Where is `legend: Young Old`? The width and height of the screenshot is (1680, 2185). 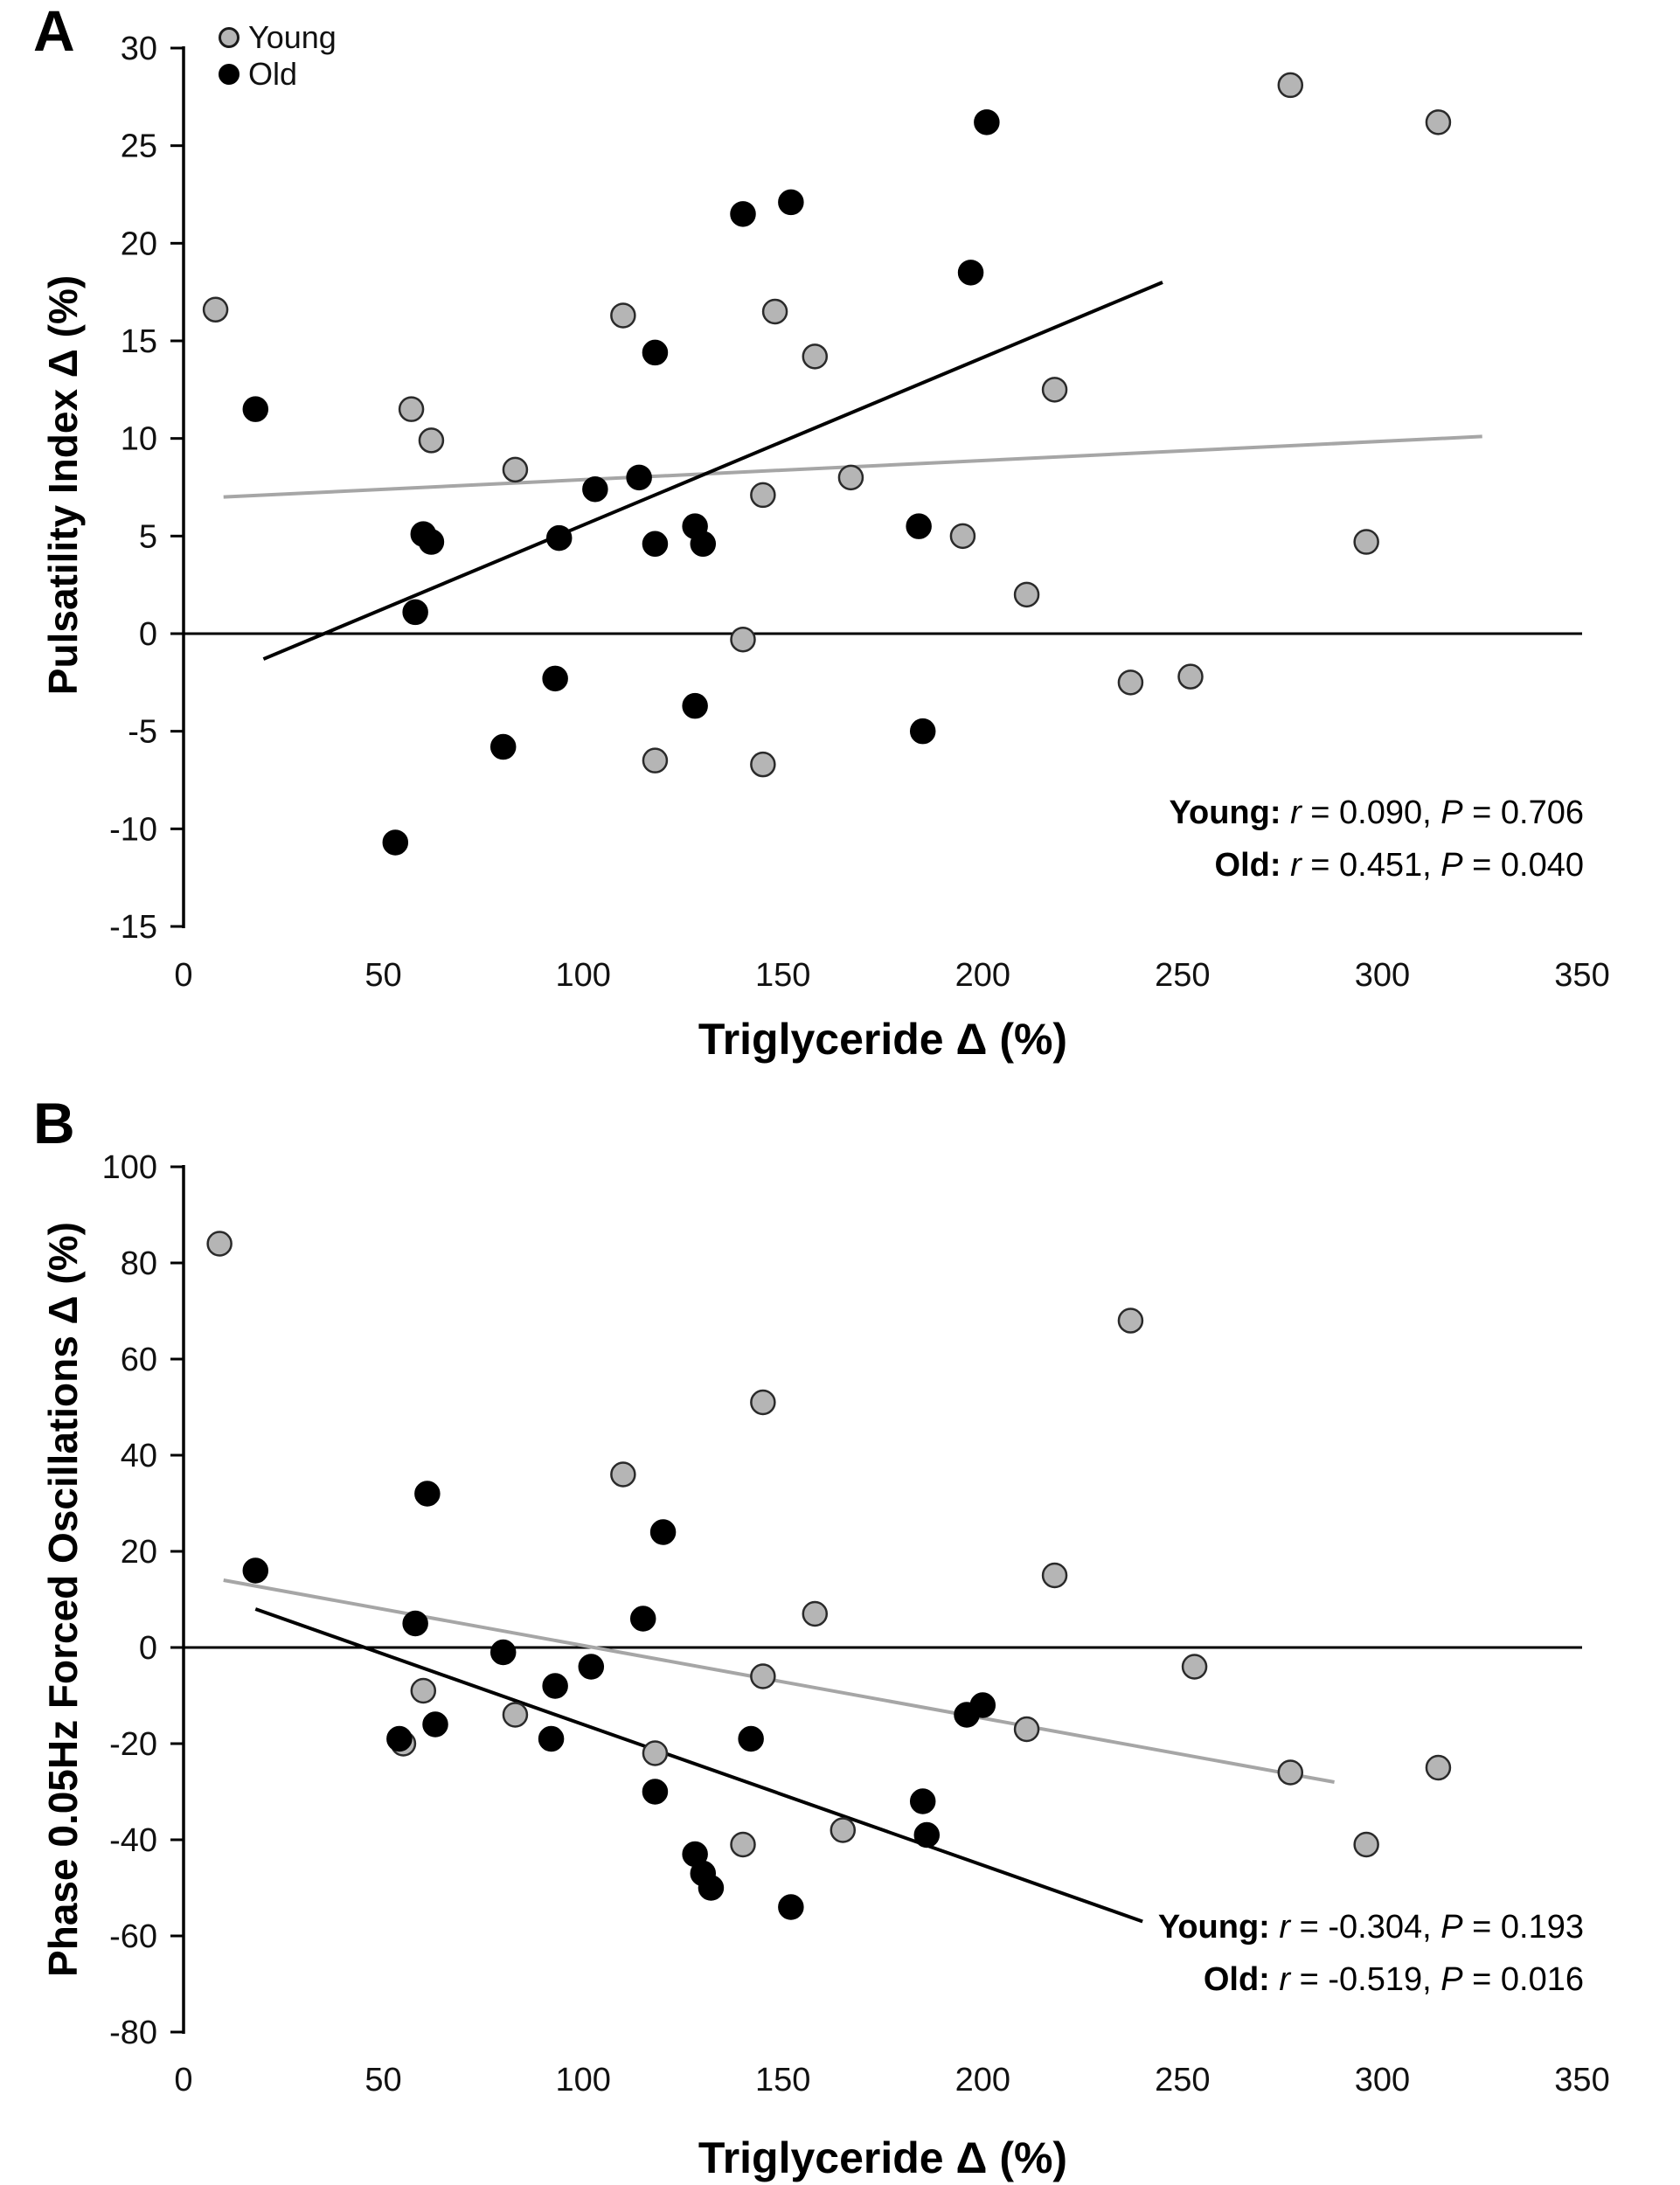 legend: Young Old is located at coordinates (278, 56).